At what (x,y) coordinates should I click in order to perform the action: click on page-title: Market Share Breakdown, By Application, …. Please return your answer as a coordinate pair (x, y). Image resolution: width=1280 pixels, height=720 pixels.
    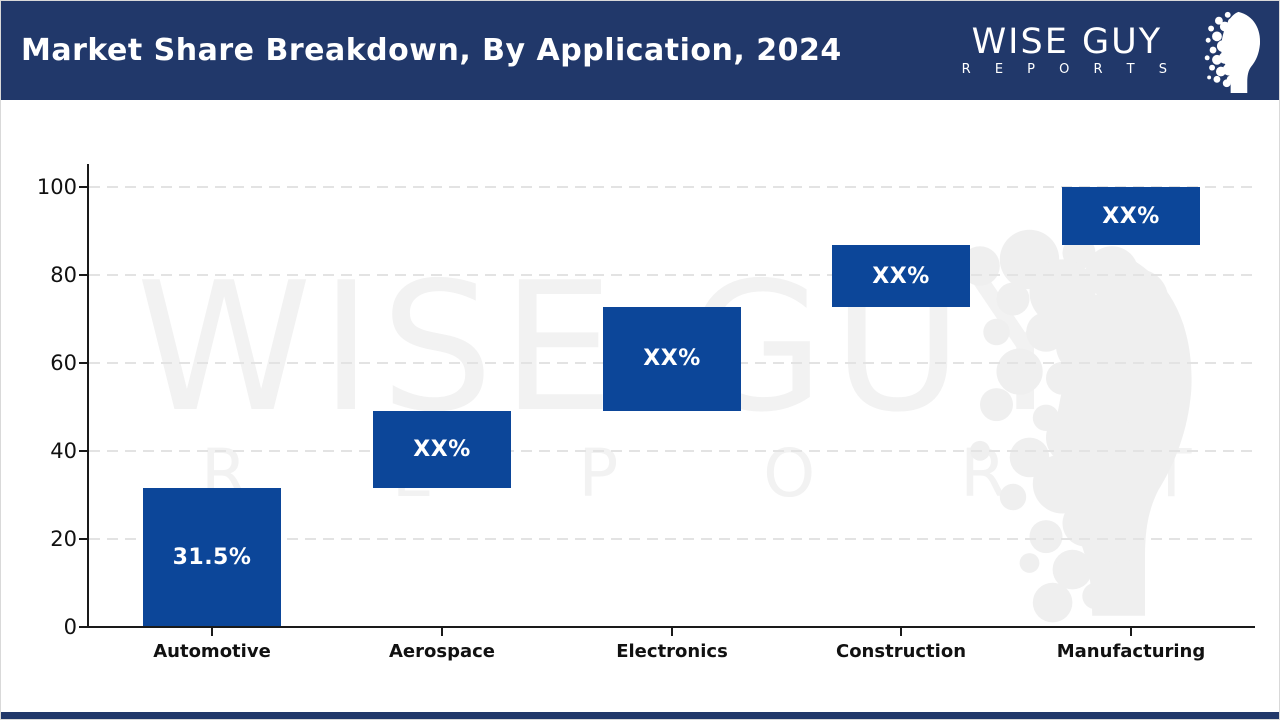
    Looking at the image, I should click on (431, 50).